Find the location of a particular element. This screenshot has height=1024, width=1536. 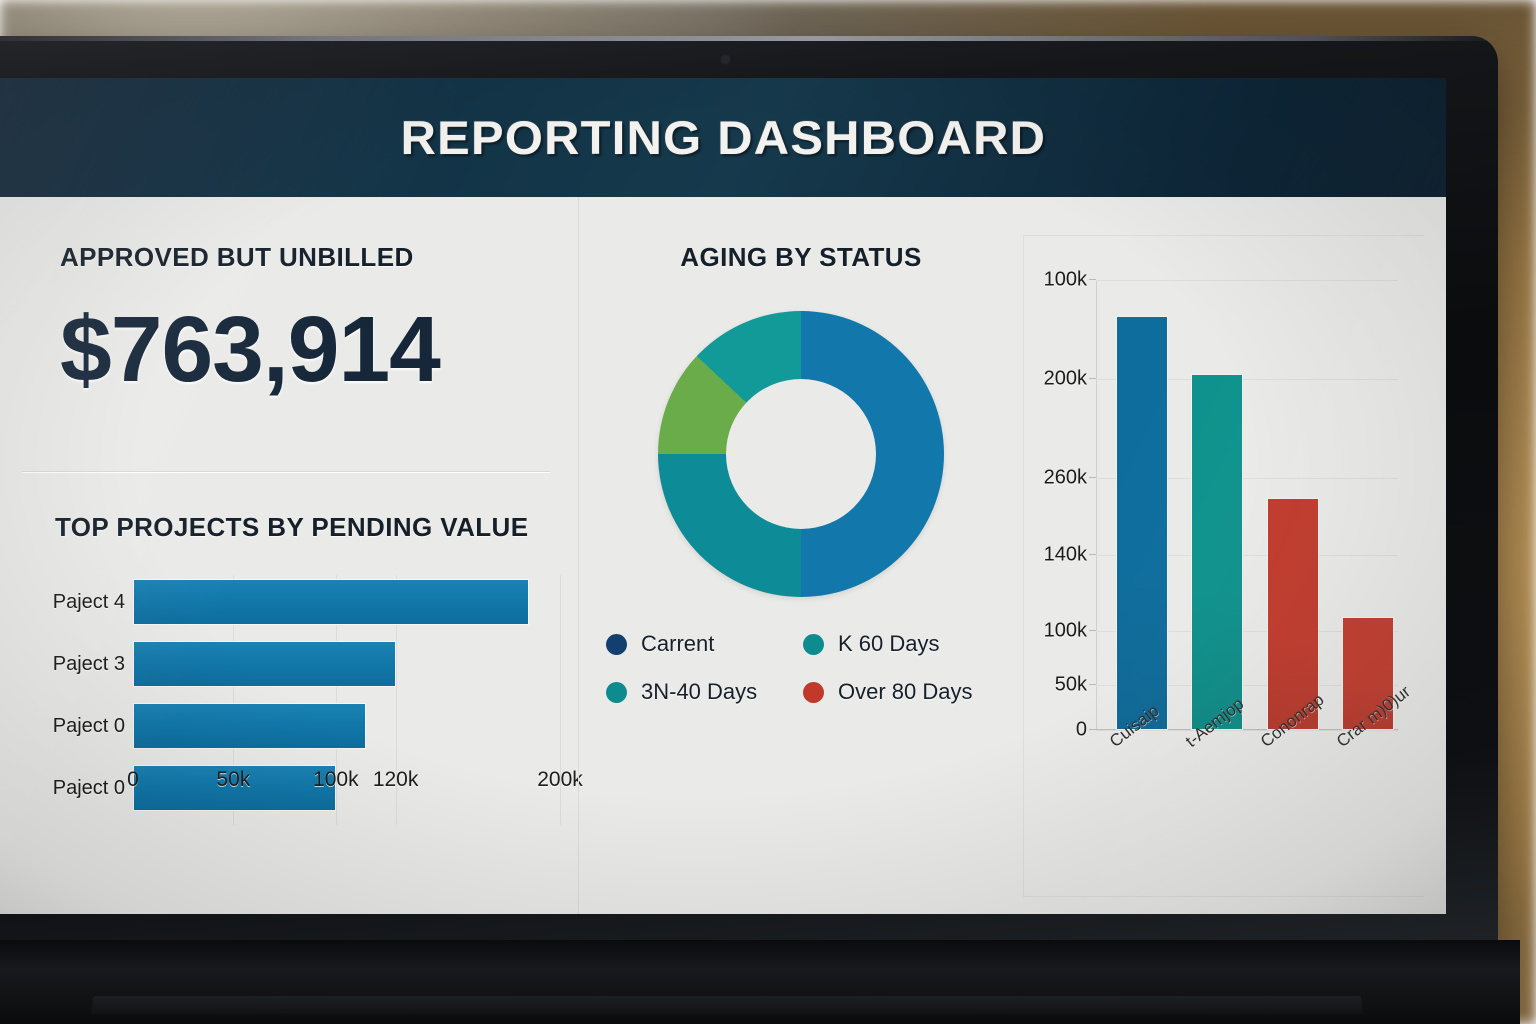

kpi-divider is located at coordinates (286, 472).